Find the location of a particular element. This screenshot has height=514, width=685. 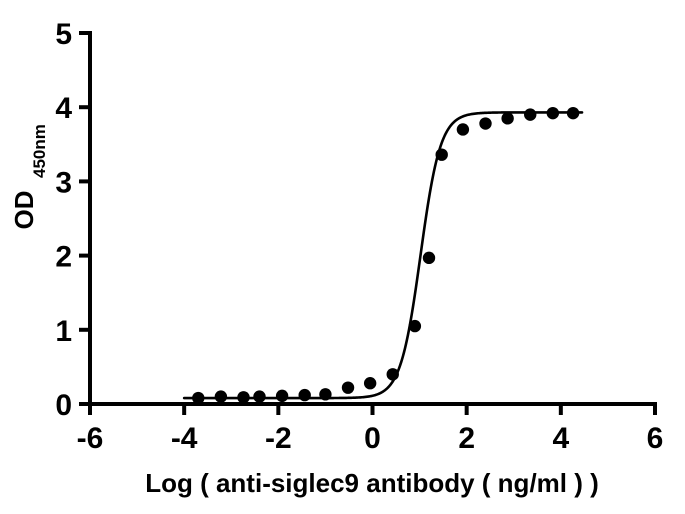

y-tick-label: 0 is located at coordinates (63, 405).